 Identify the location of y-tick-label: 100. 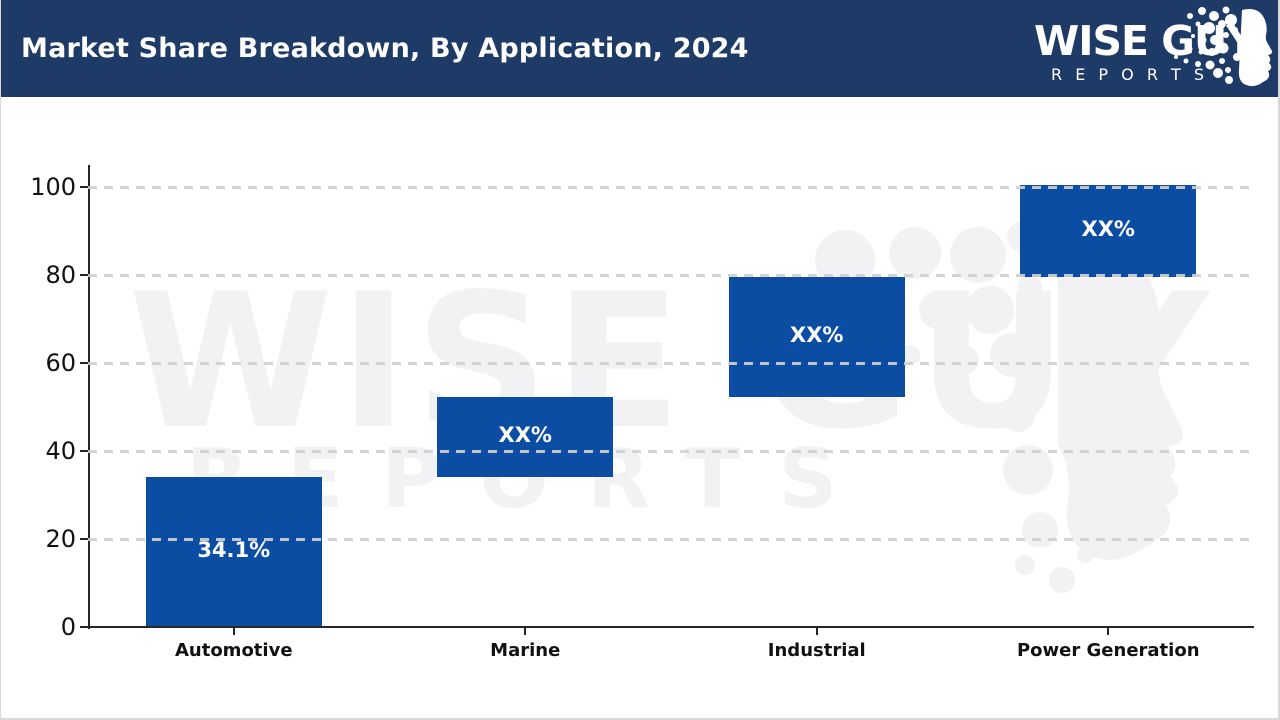
(53, 187).